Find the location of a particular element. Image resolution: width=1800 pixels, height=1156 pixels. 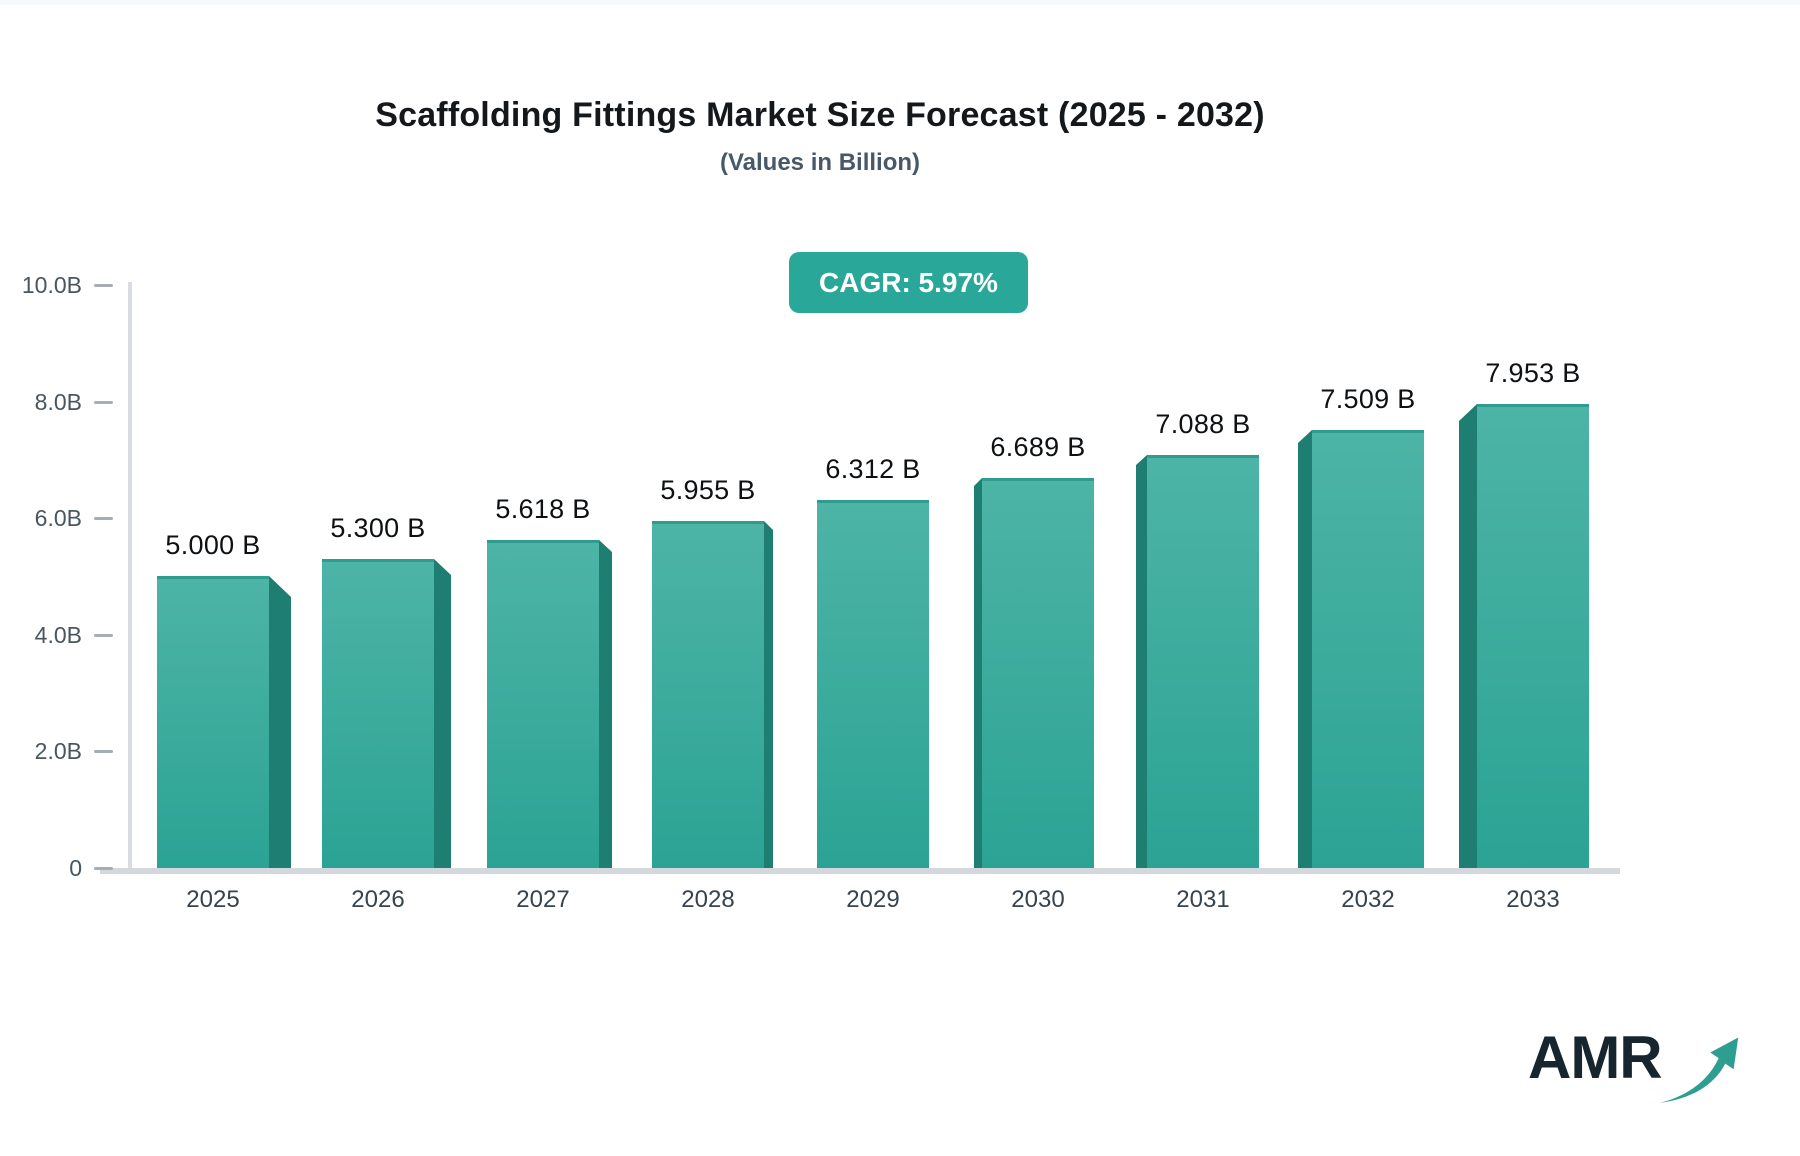

bar-value-label: 5.000 B is located at coordinates (213, 545).